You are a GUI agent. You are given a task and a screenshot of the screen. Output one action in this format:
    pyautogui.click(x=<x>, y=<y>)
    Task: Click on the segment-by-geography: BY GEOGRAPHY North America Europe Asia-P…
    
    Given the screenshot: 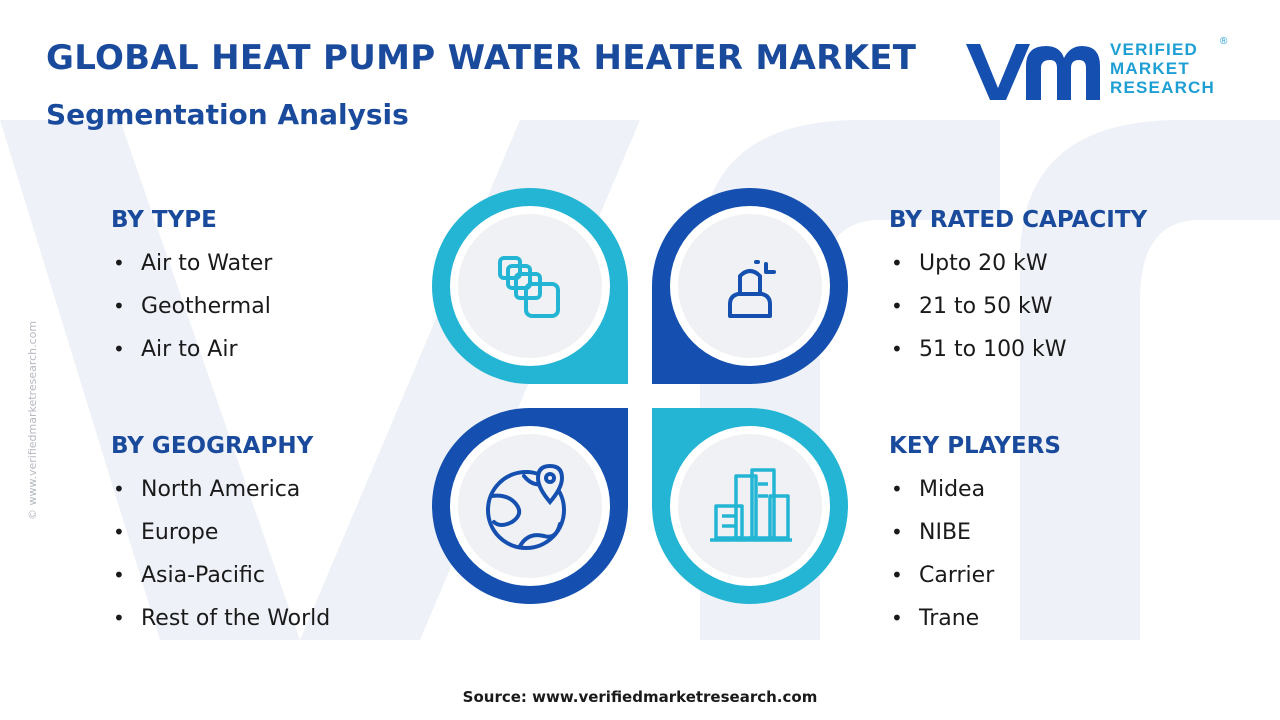 What is the action you would take?
    pyautogui.click(x=220, y=536)
    